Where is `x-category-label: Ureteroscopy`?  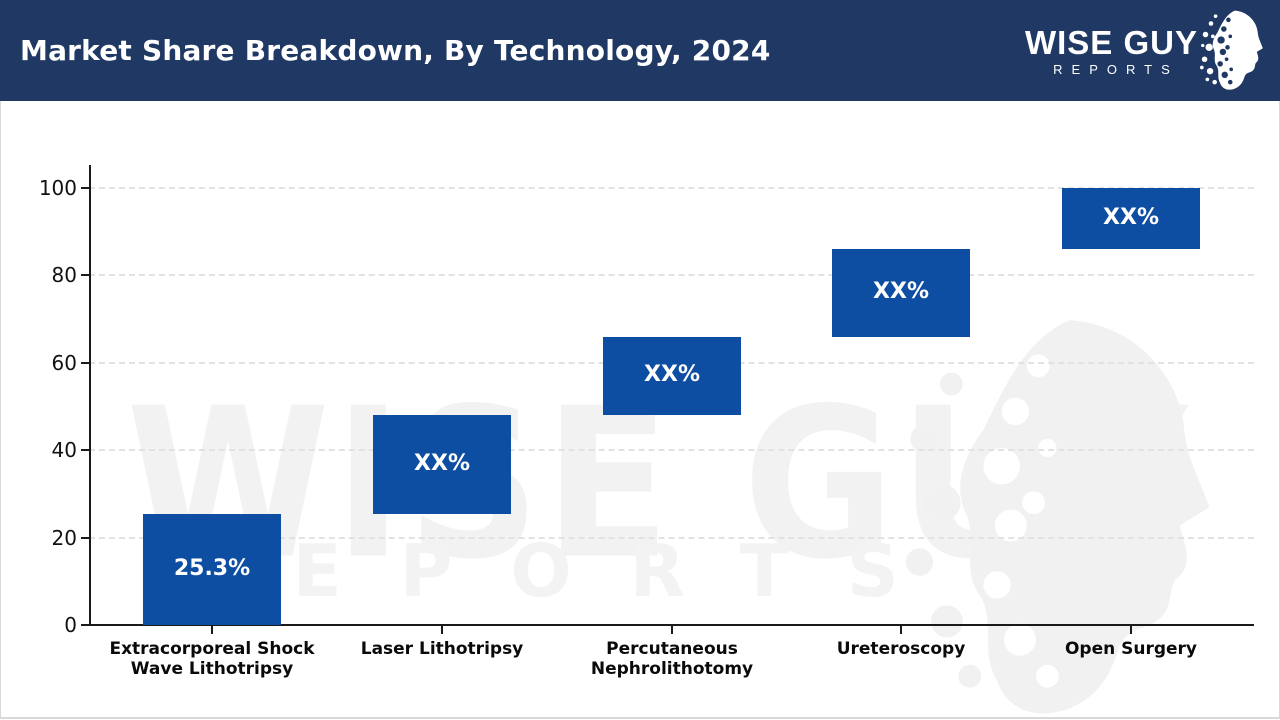 x-category-label: Ureteroscopy is located at coordinates (901, 649).